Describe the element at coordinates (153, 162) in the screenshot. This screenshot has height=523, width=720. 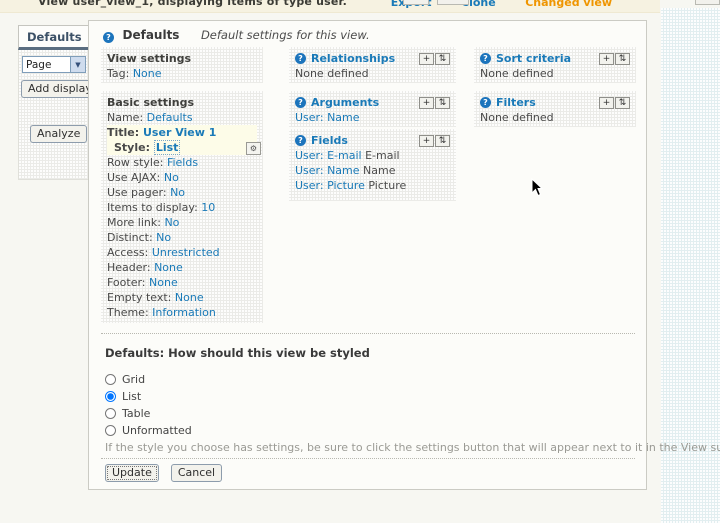
I see `setting-row-rowstyle: Row style: Fields` at that location.